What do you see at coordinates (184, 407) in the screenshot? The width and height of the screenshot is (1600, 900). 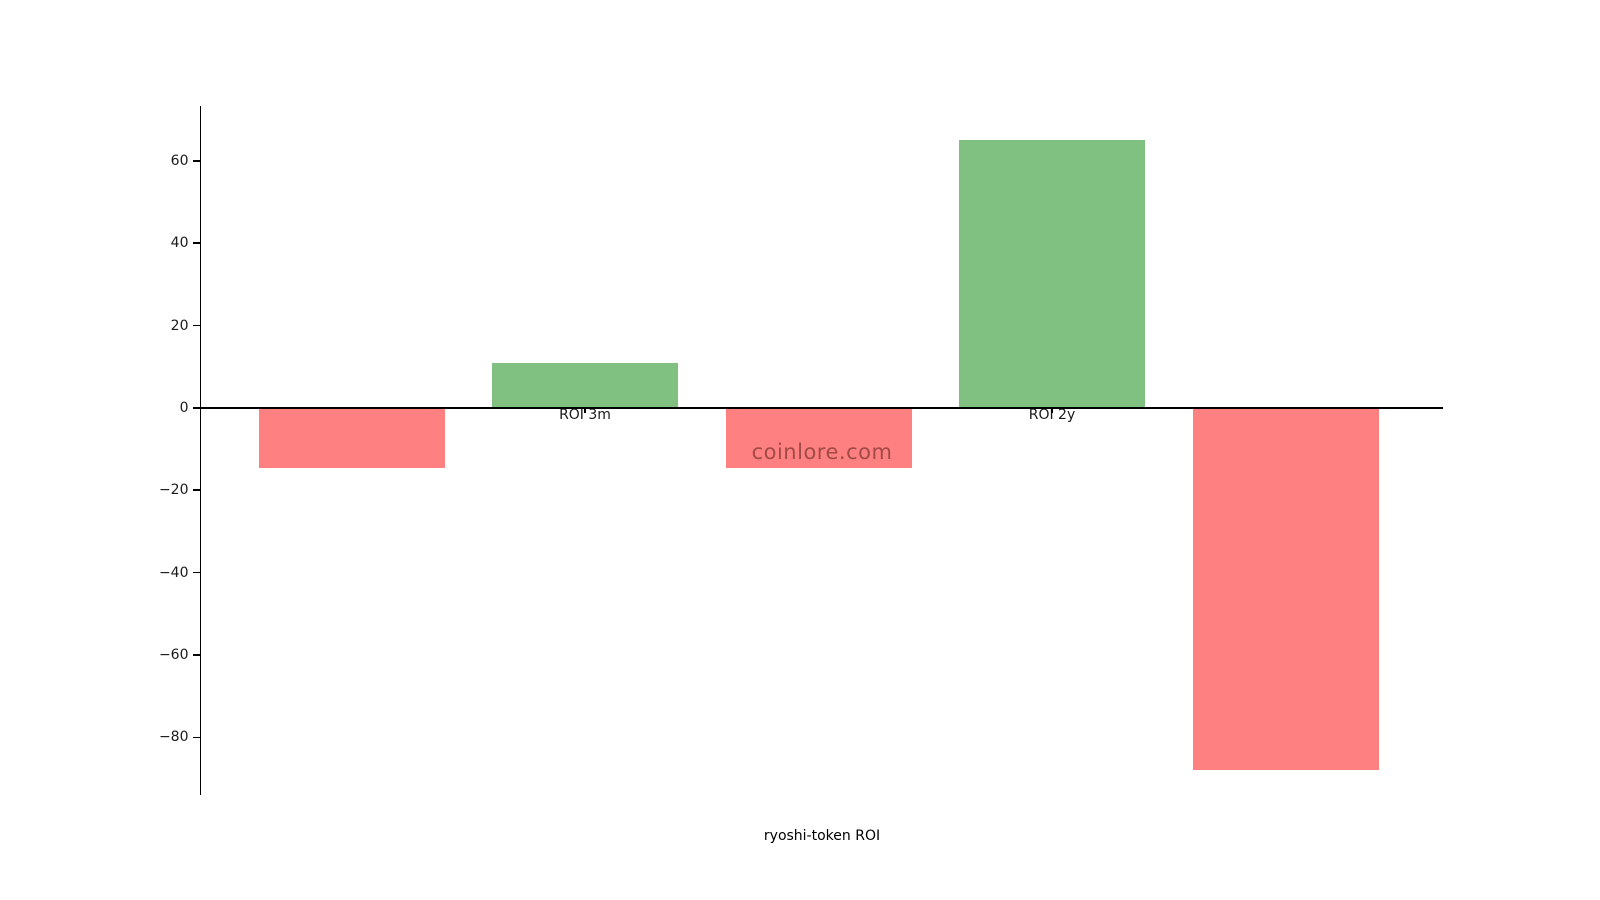 I see `y-tick-label: 0` at bounding box center [184, 407].